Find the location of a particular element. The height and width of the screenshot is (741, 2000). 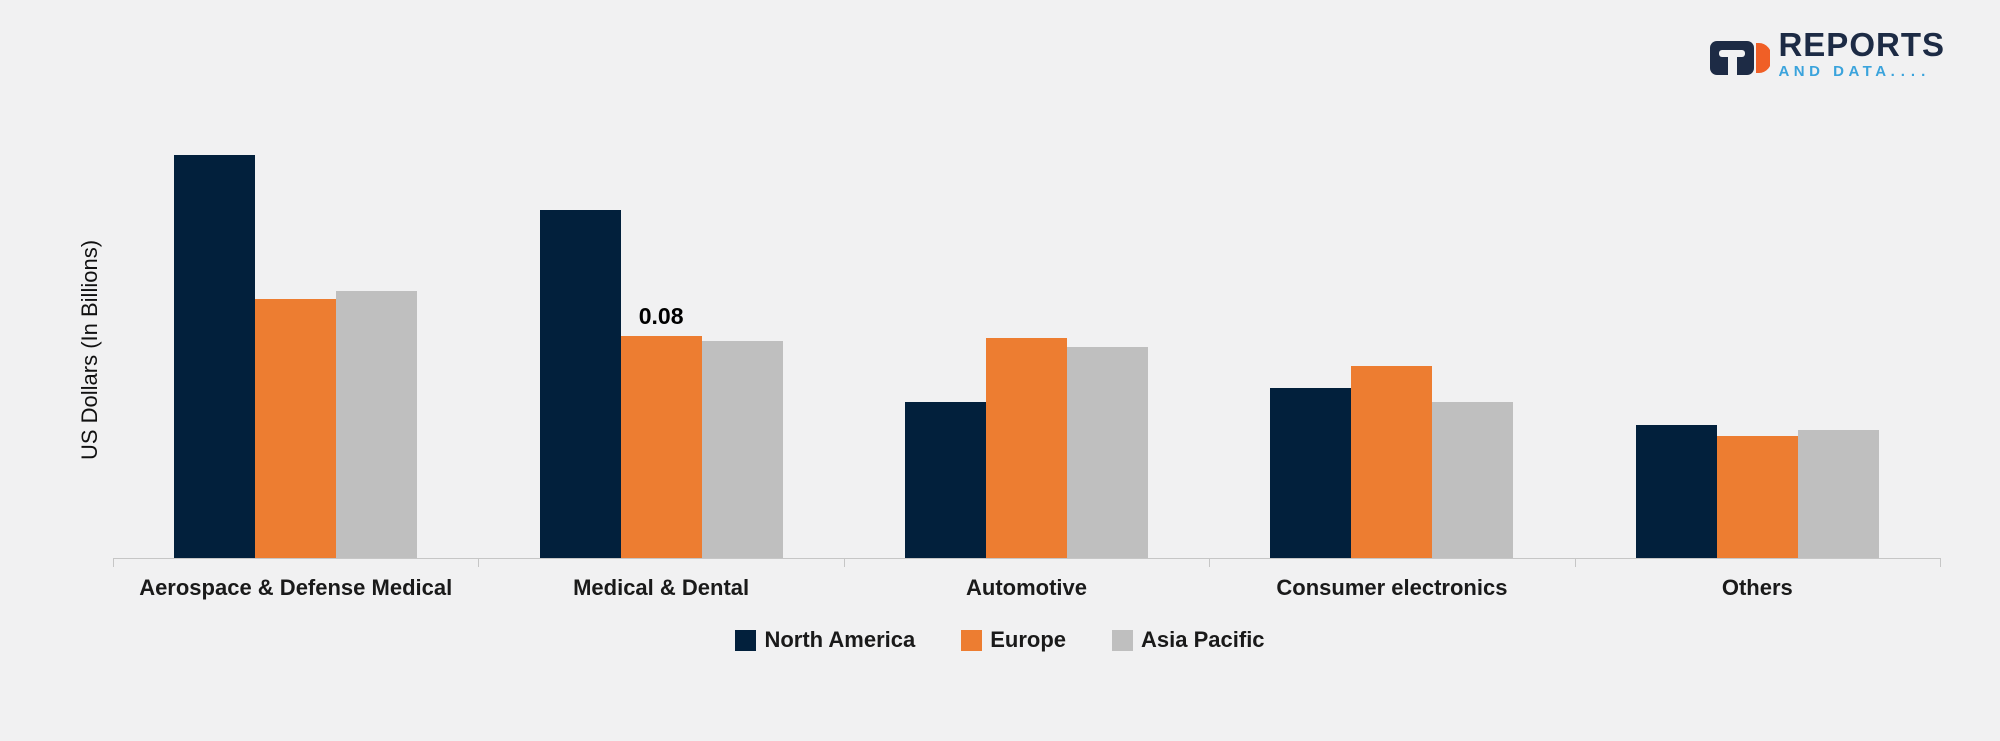

legend-swatch-north-america is located at coordinates (746, 640).